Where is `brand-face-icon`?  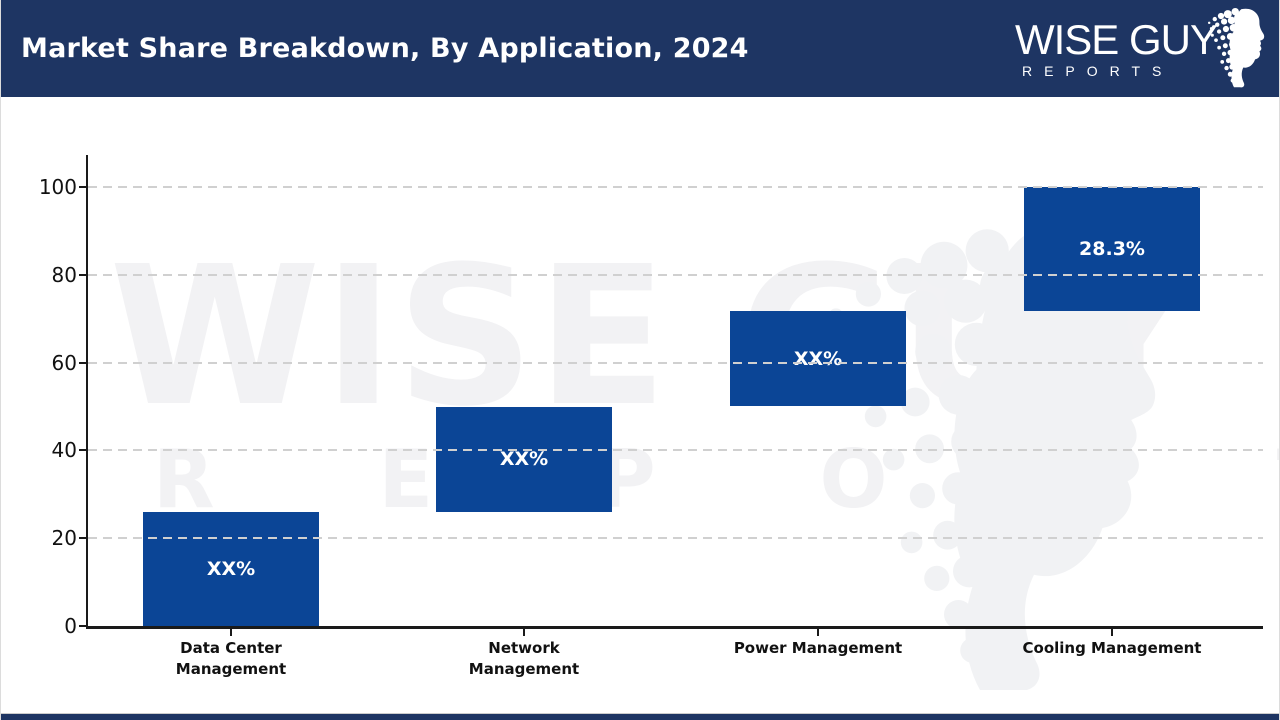
brand-face-icon is located at coordinates (1234, 47).